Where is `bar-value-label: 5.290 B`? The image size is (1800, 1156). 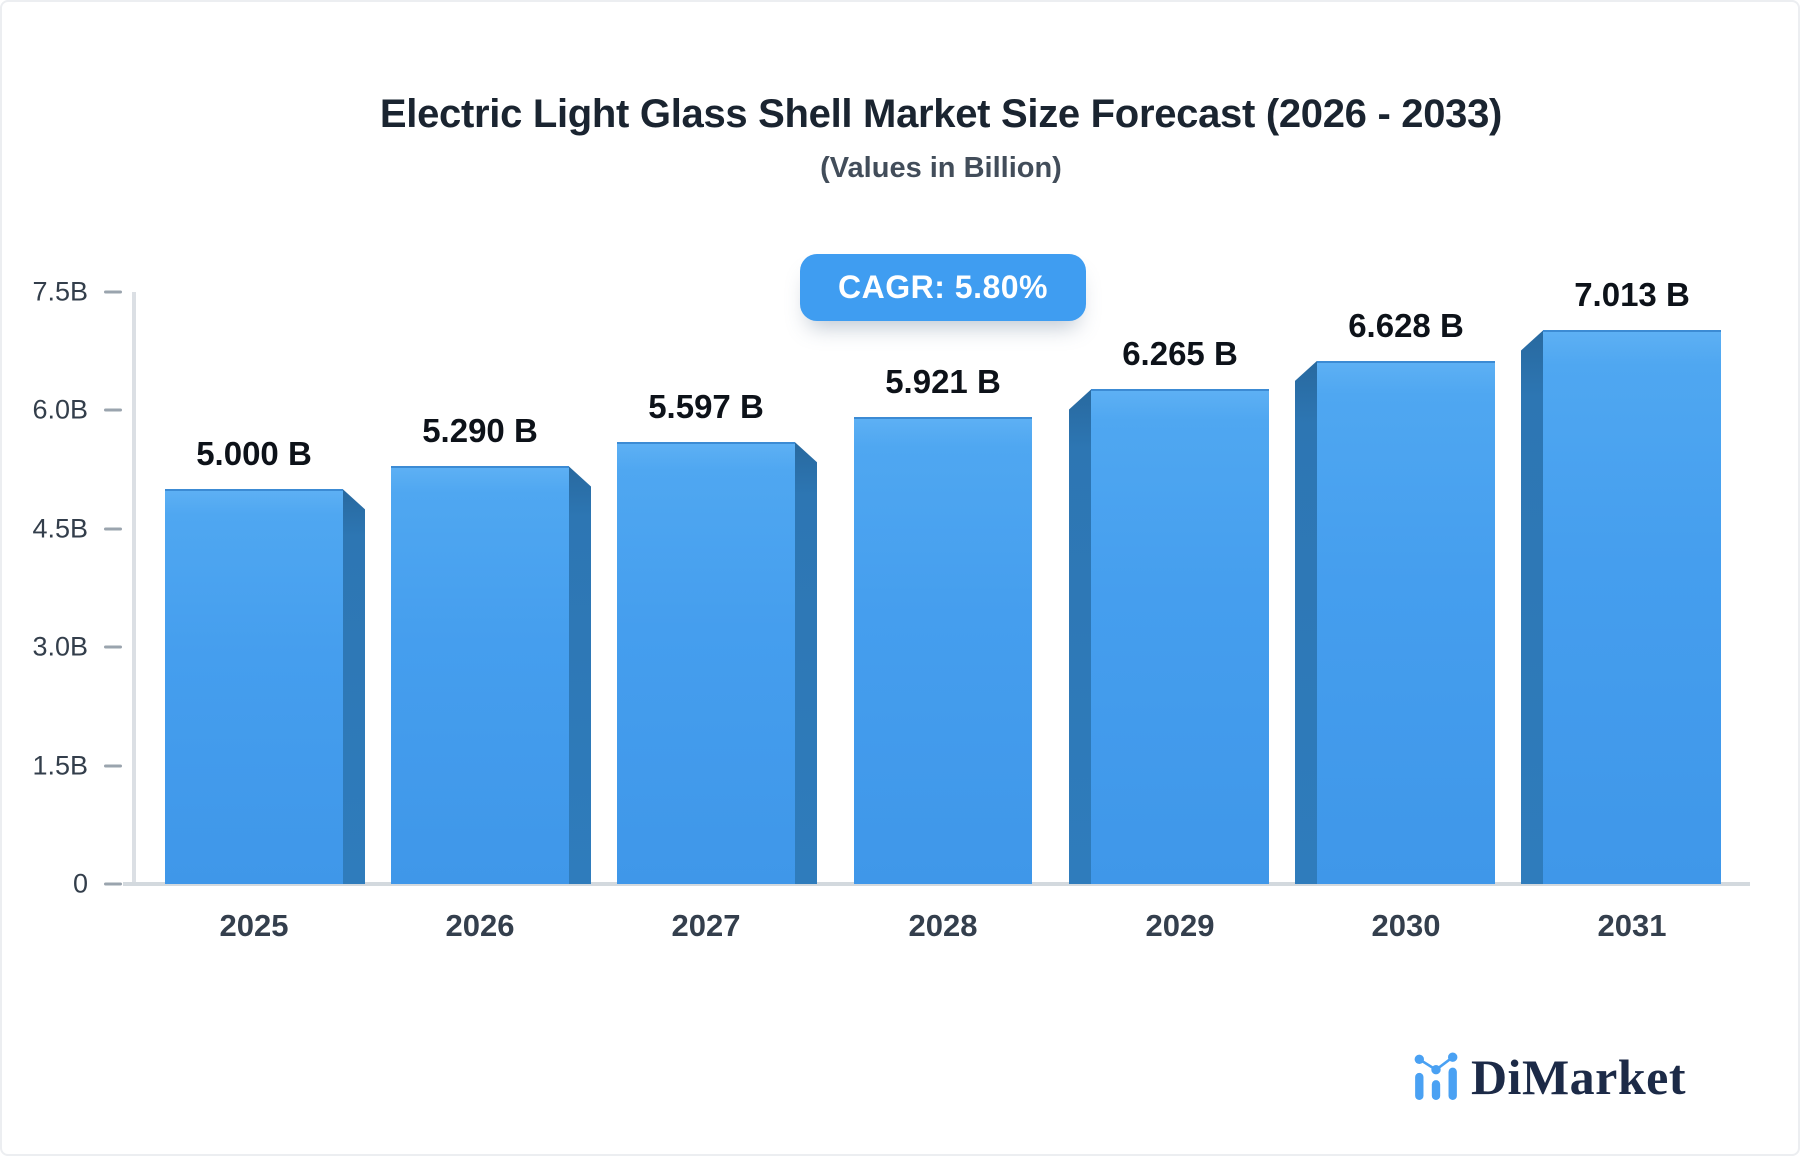
bar-value-label: 5.290 B is located at coordinates (480, 431).